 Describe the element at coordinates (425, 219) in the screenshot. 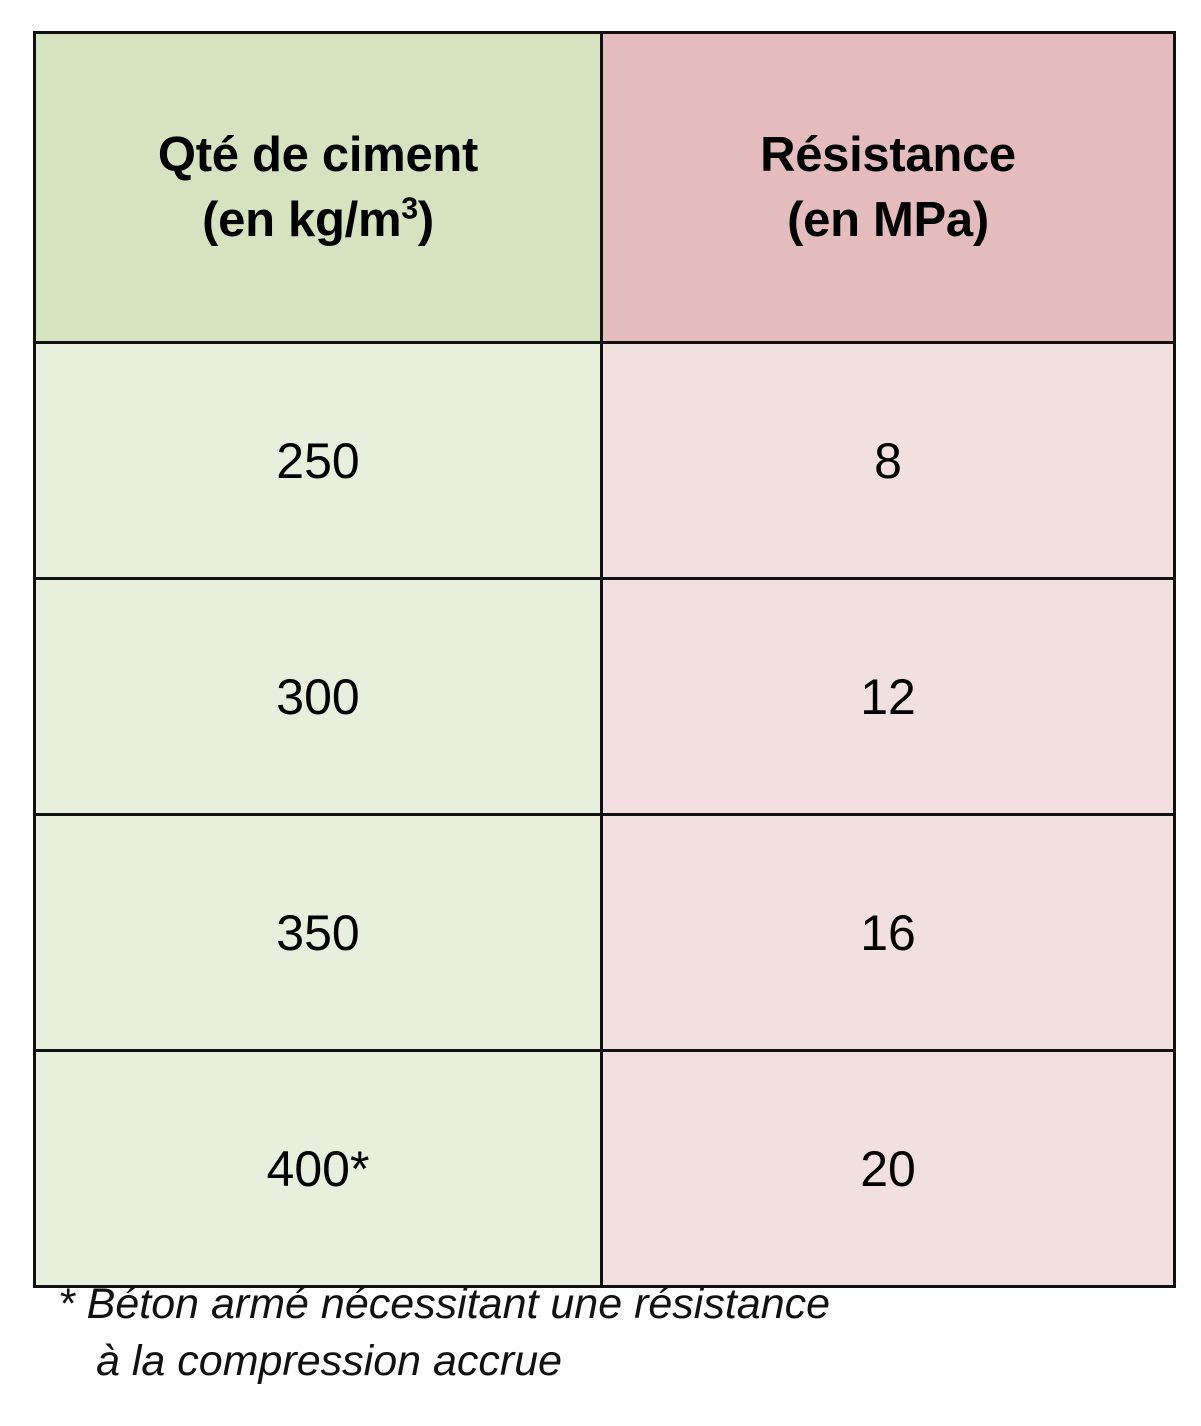

I see `column-header-cement-unit-suffix: )` at that location.